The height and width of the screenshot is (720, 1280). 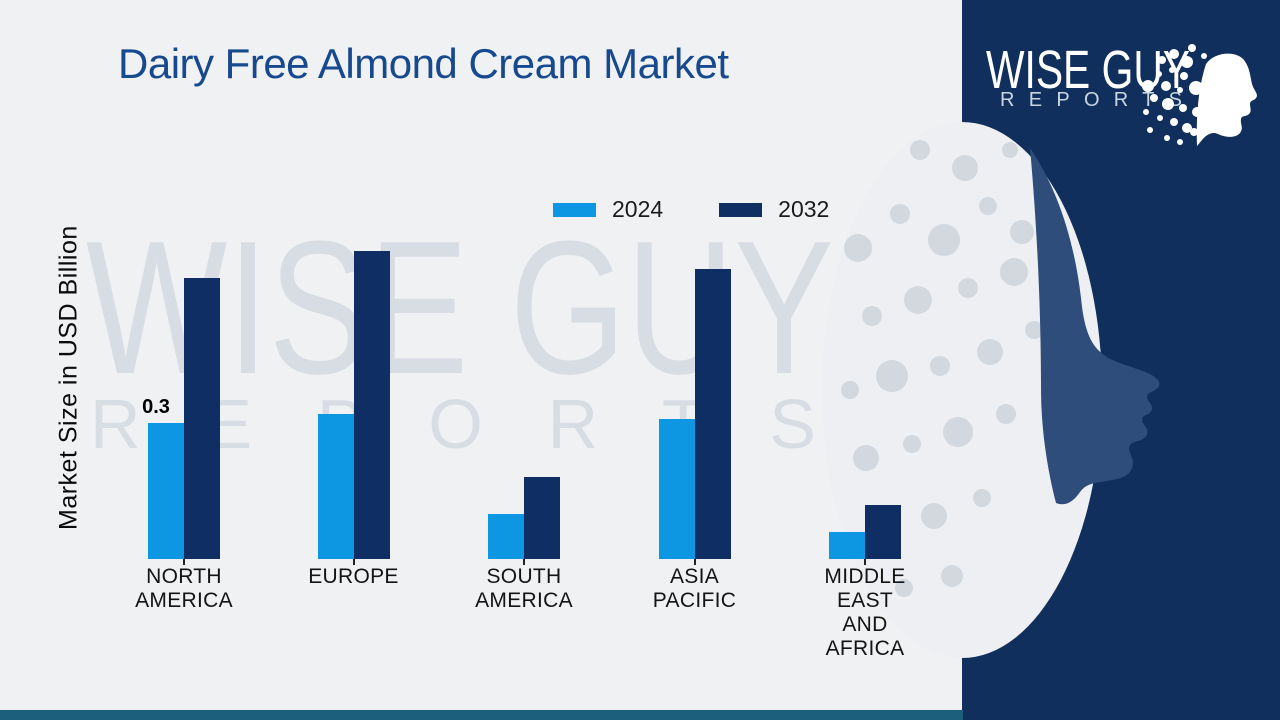 What do you see at coordinates (804, 209) in the screenshot?
I see `legend-label-2032: 2032` at bounding box center [804, 209].